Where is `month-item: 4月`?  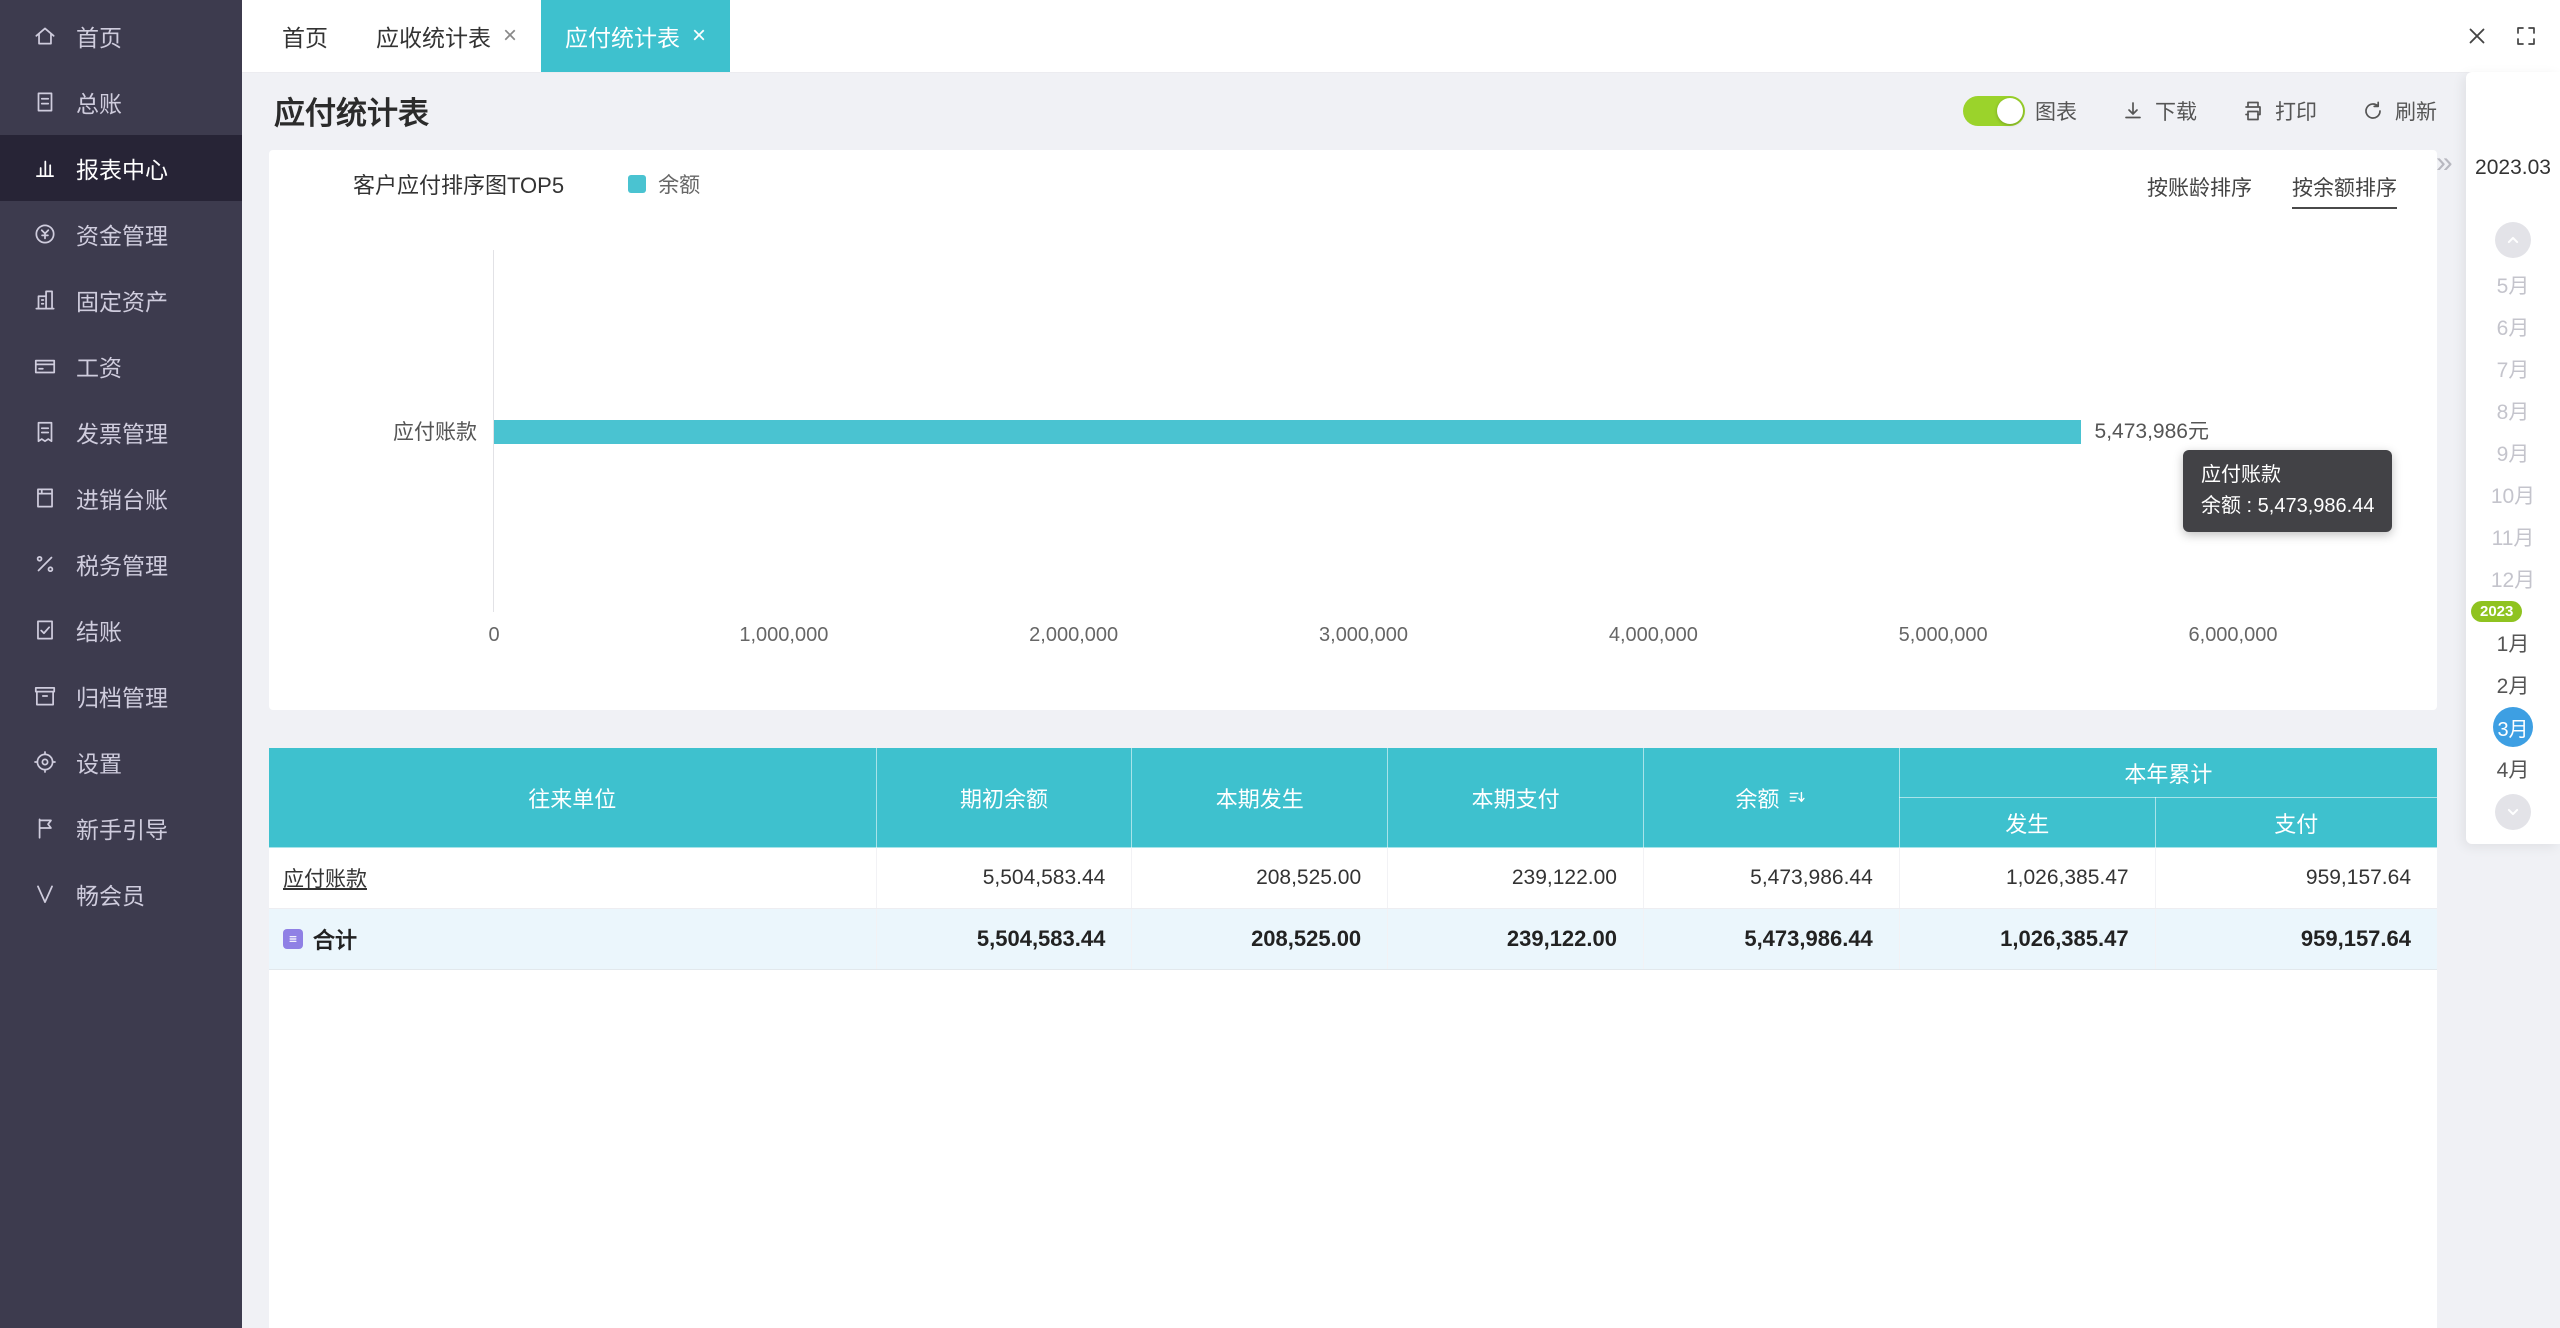
month-item: 4月 is located at coordinates (2513, 769).